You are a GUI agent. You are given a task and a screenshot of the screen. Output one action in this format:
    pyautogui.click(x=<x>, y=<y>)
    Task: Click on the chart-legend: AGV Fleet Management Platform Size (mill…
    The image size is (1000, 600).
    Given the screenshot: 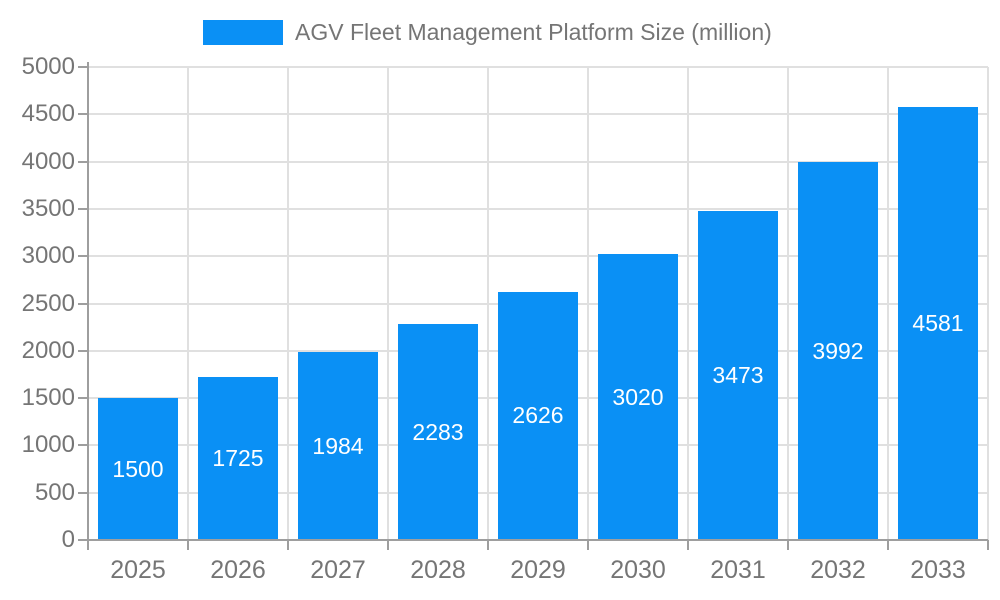 What is the action you would take?
    pyautogui.click(x=487, y=32)
    